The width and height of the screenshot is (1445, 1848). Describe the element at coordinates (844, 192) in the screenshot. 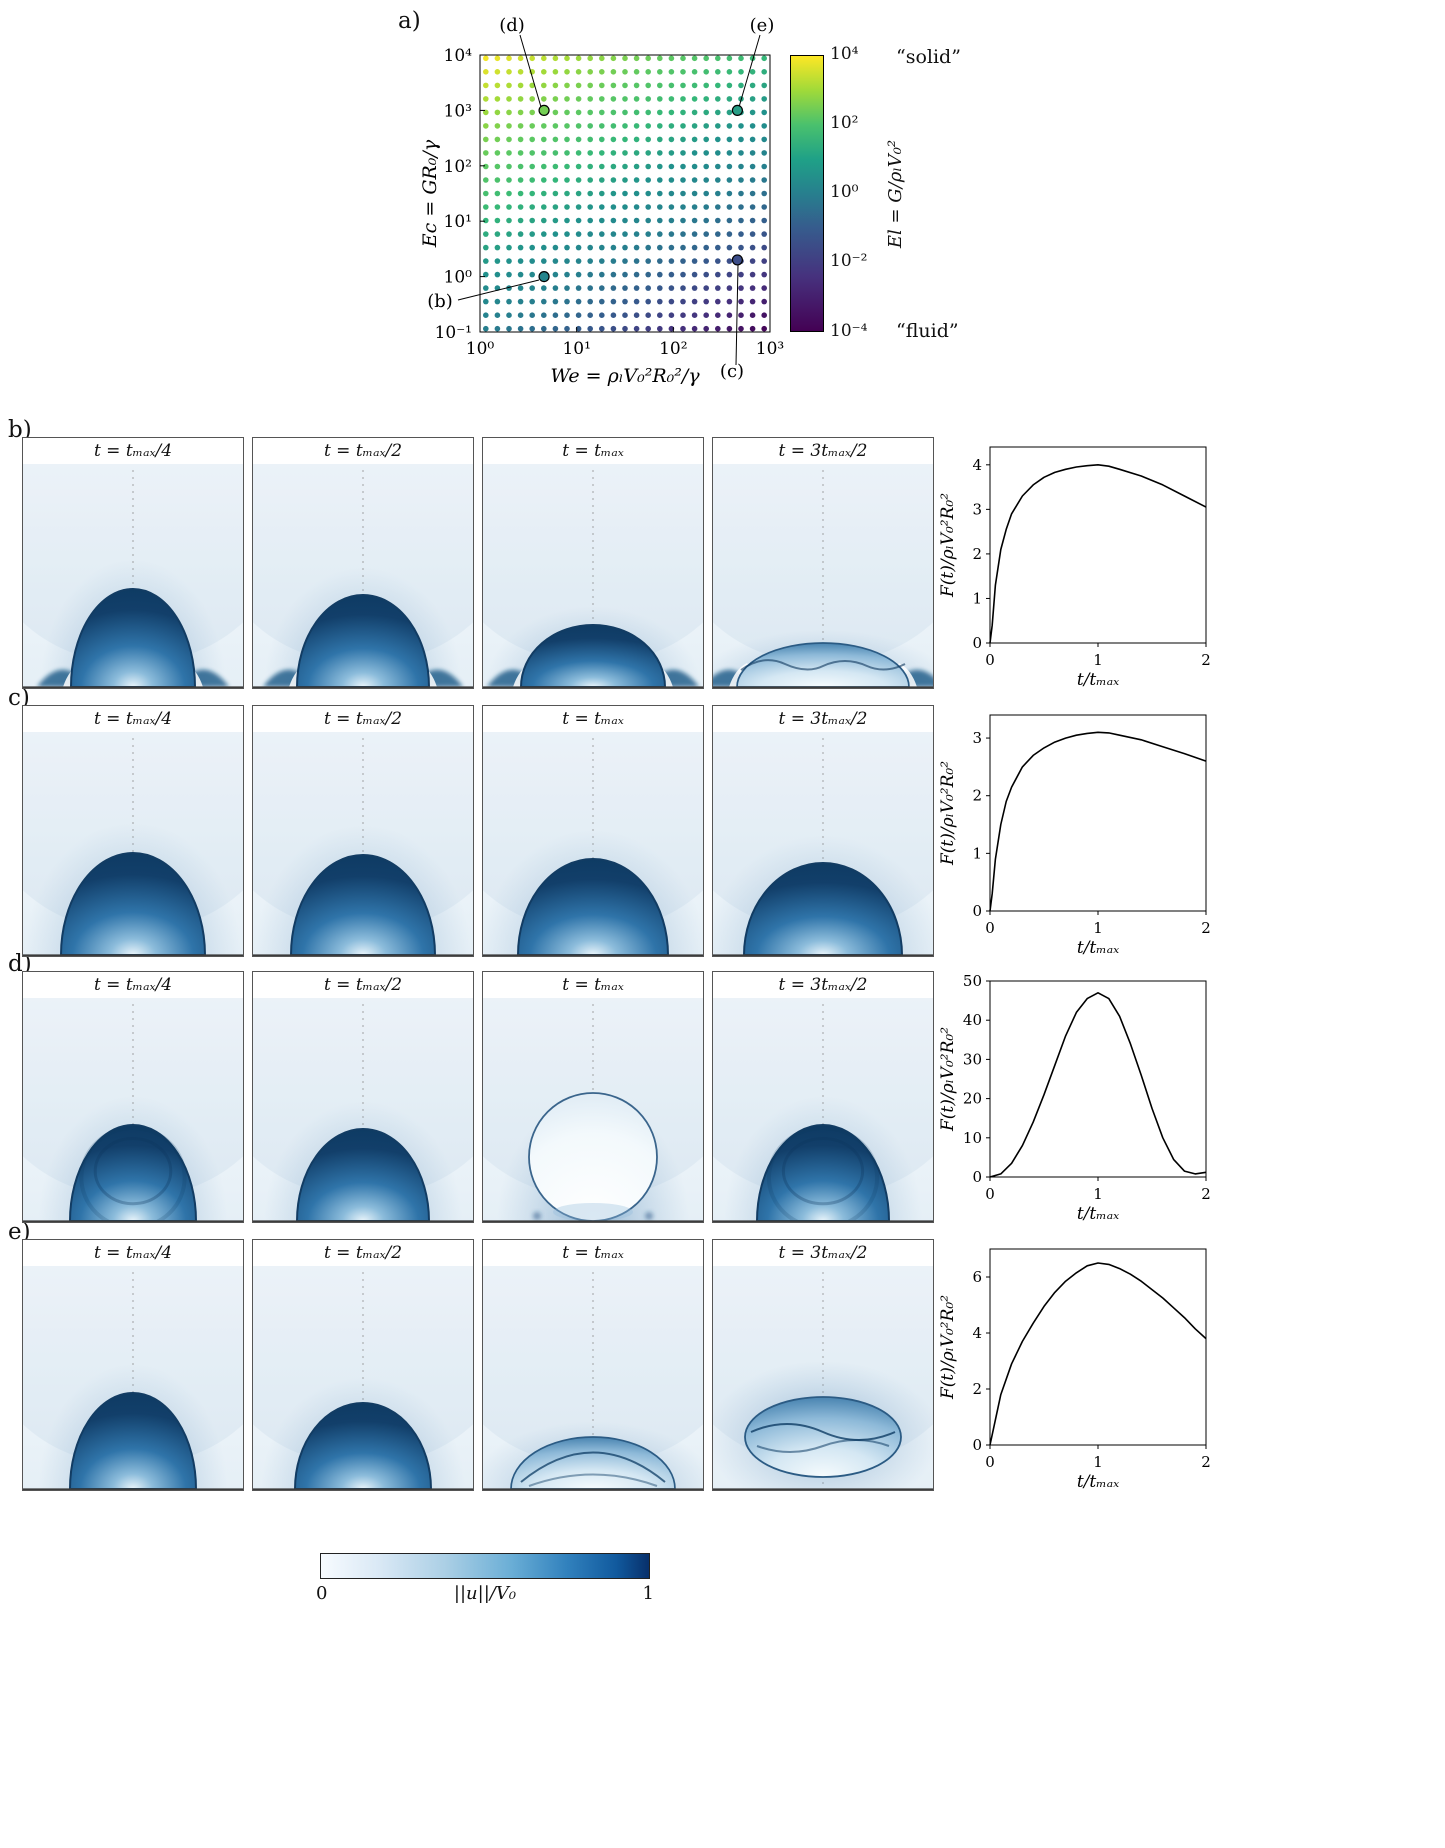

I see `colorbar-tick: 10⁰` at that location.